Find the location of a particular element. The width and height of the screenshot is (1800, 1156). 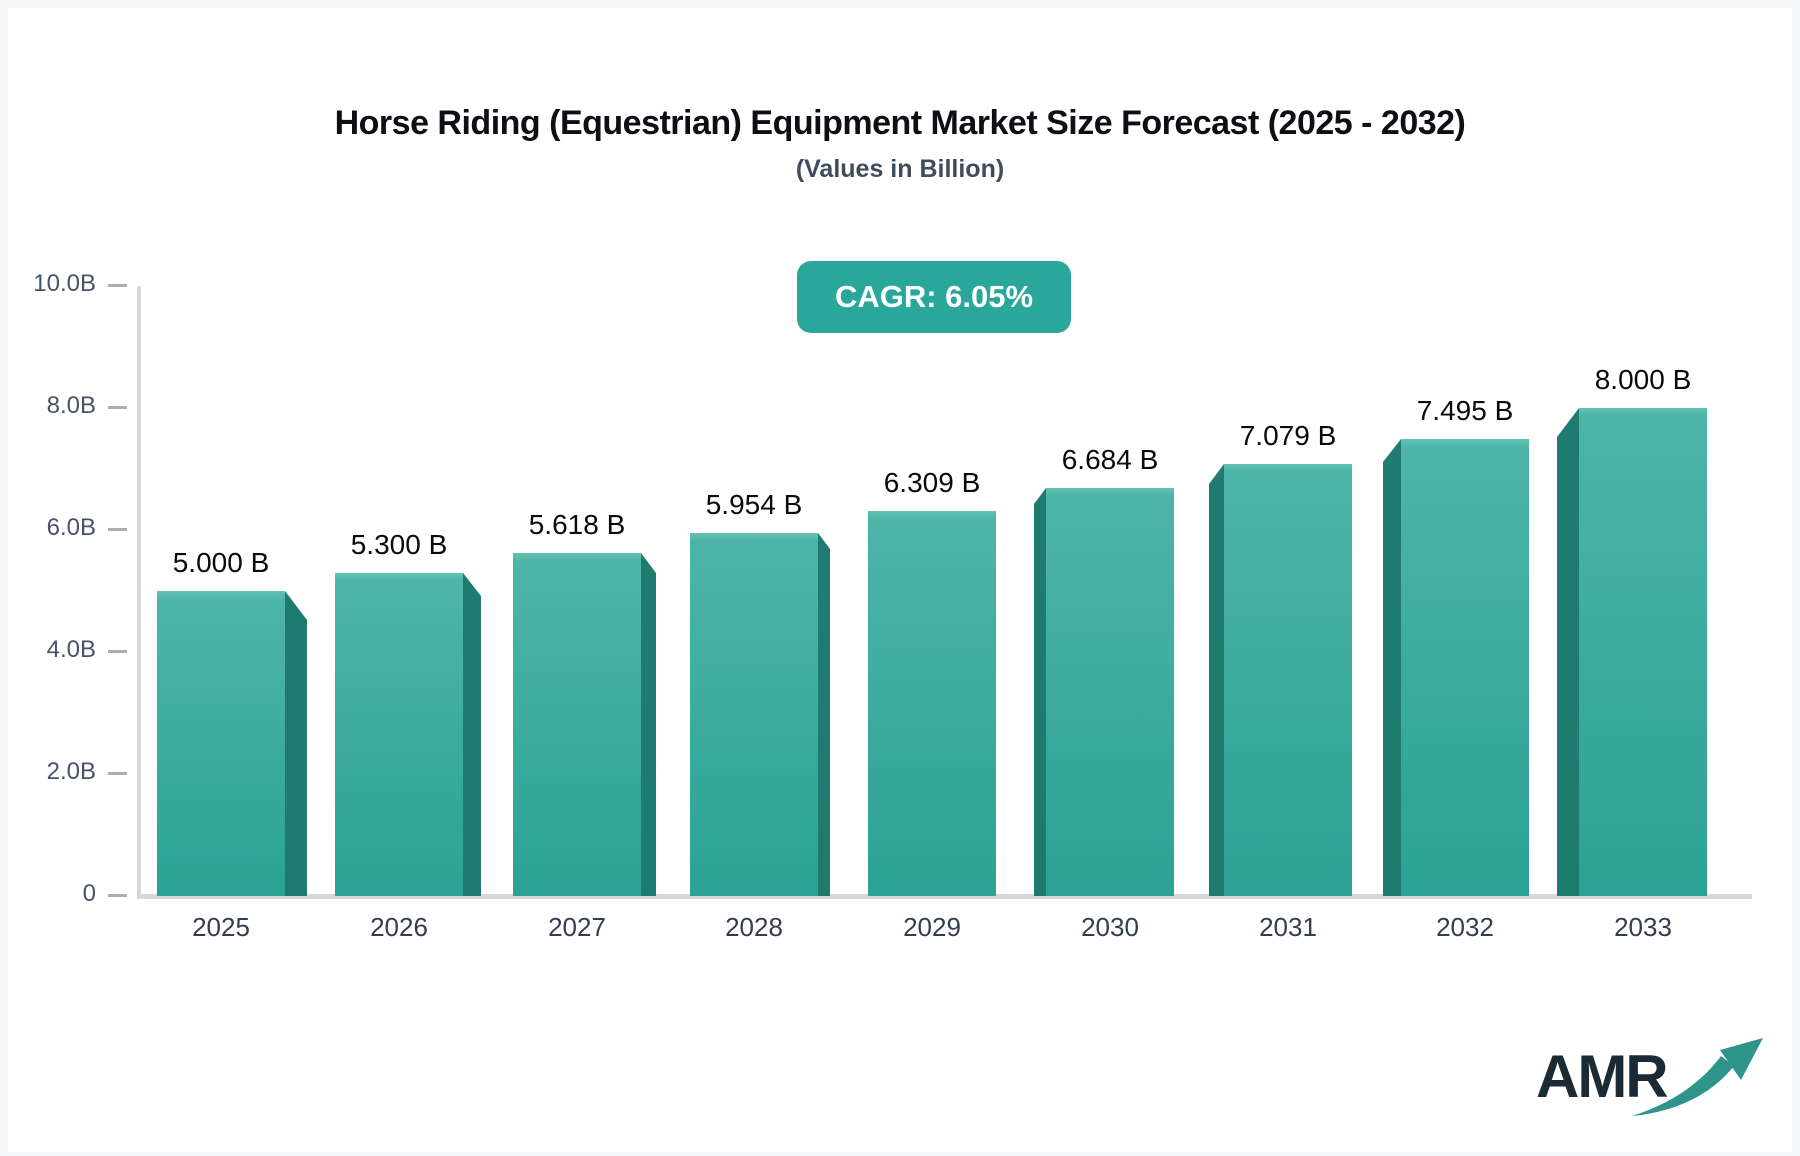

y-tick-label-8: 8.0B is located at coordinates (71, 405).